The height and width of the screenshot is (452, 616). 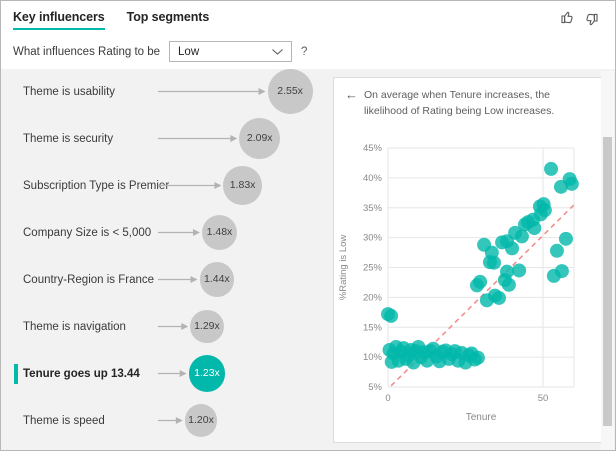 I want to click on chevron-down-icon, so click(x=277, y=51).